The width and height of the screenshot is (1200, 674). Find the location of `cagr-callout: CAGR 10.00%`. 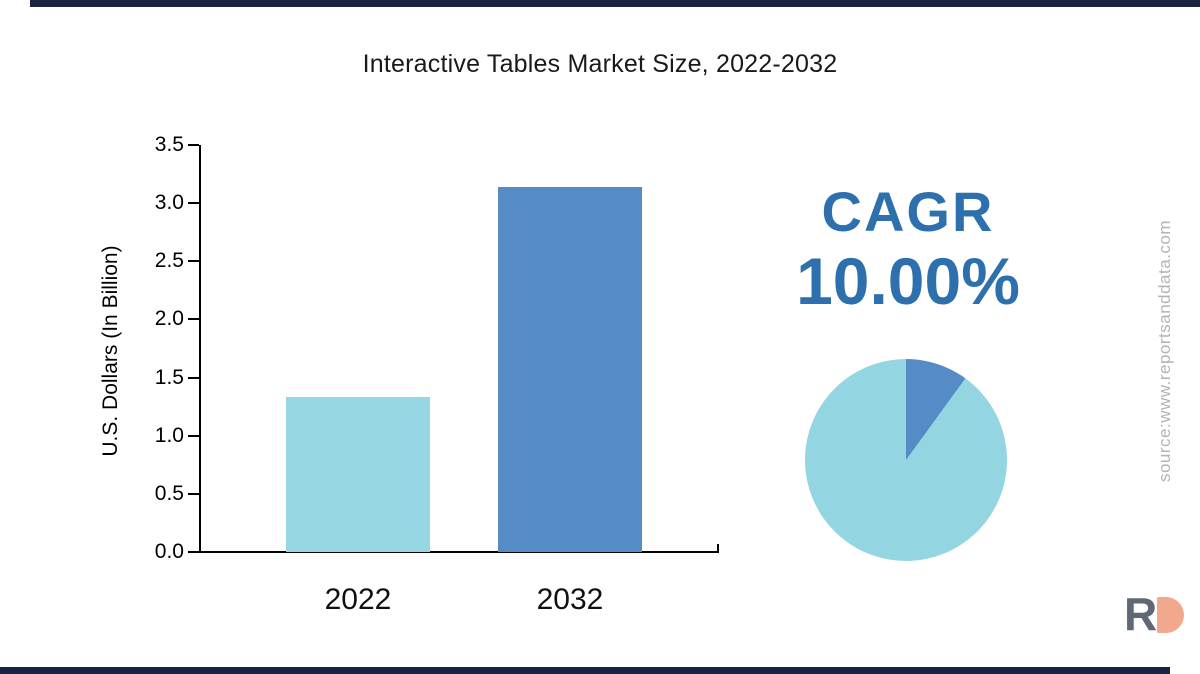

cagr-callout: CAGR 10.00% is located at coordinates (908, 251).